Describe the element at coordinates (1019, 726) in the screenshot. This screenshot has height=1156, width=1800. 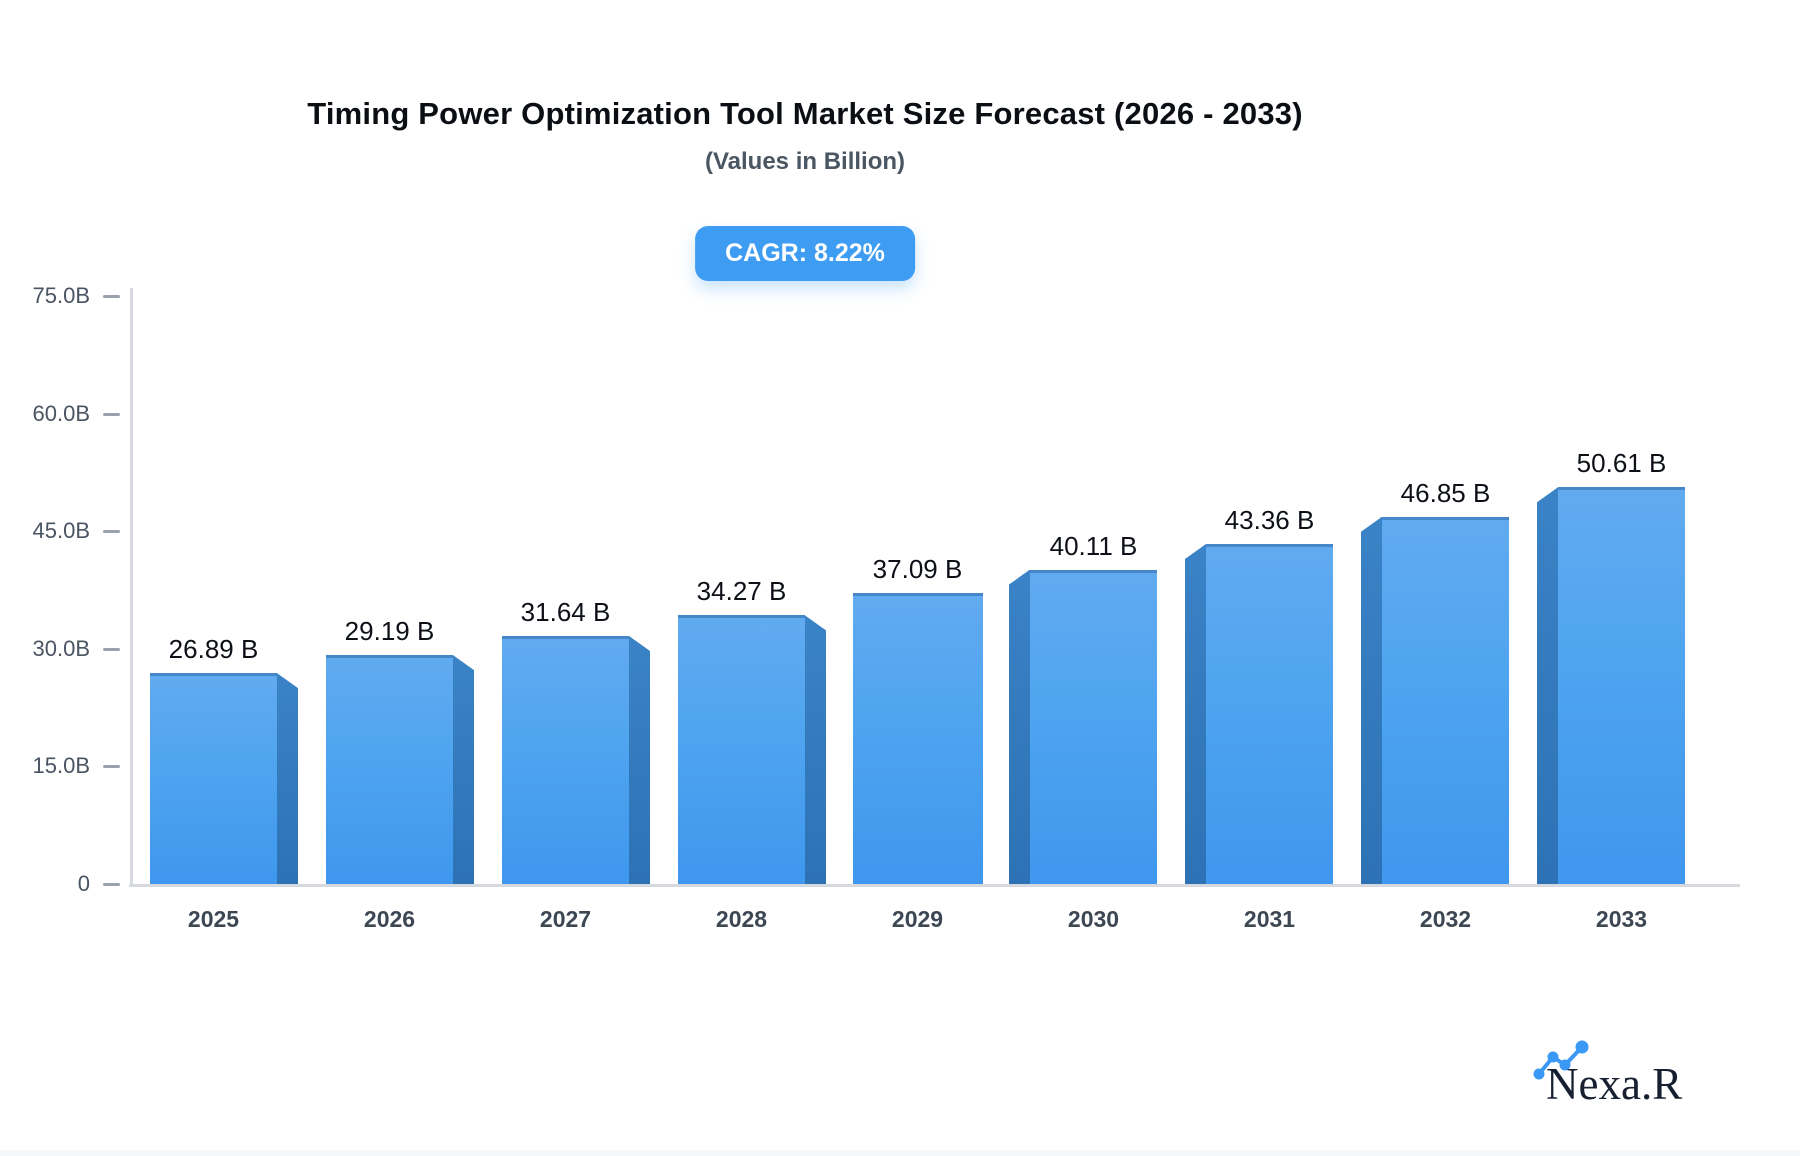
I see `bar-side-2030` at that location.